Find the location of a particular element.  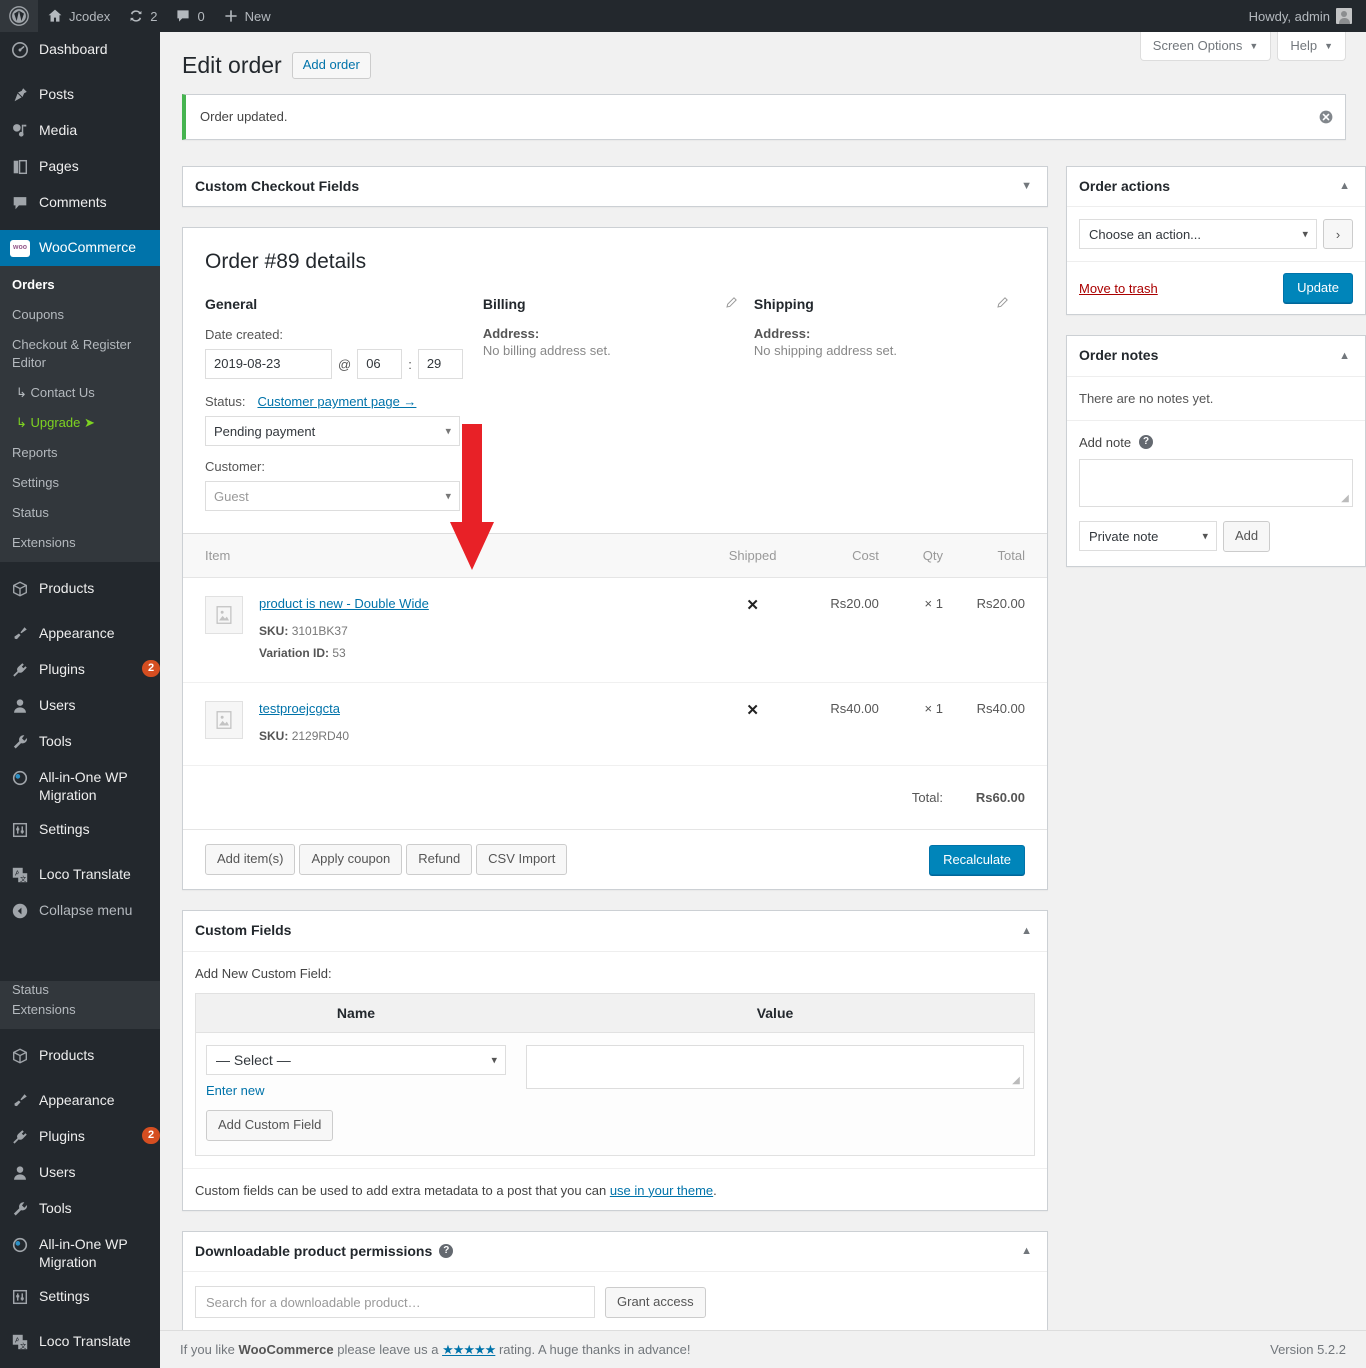

grant-access-button: Grant access is located at coordinates (655, 1302).